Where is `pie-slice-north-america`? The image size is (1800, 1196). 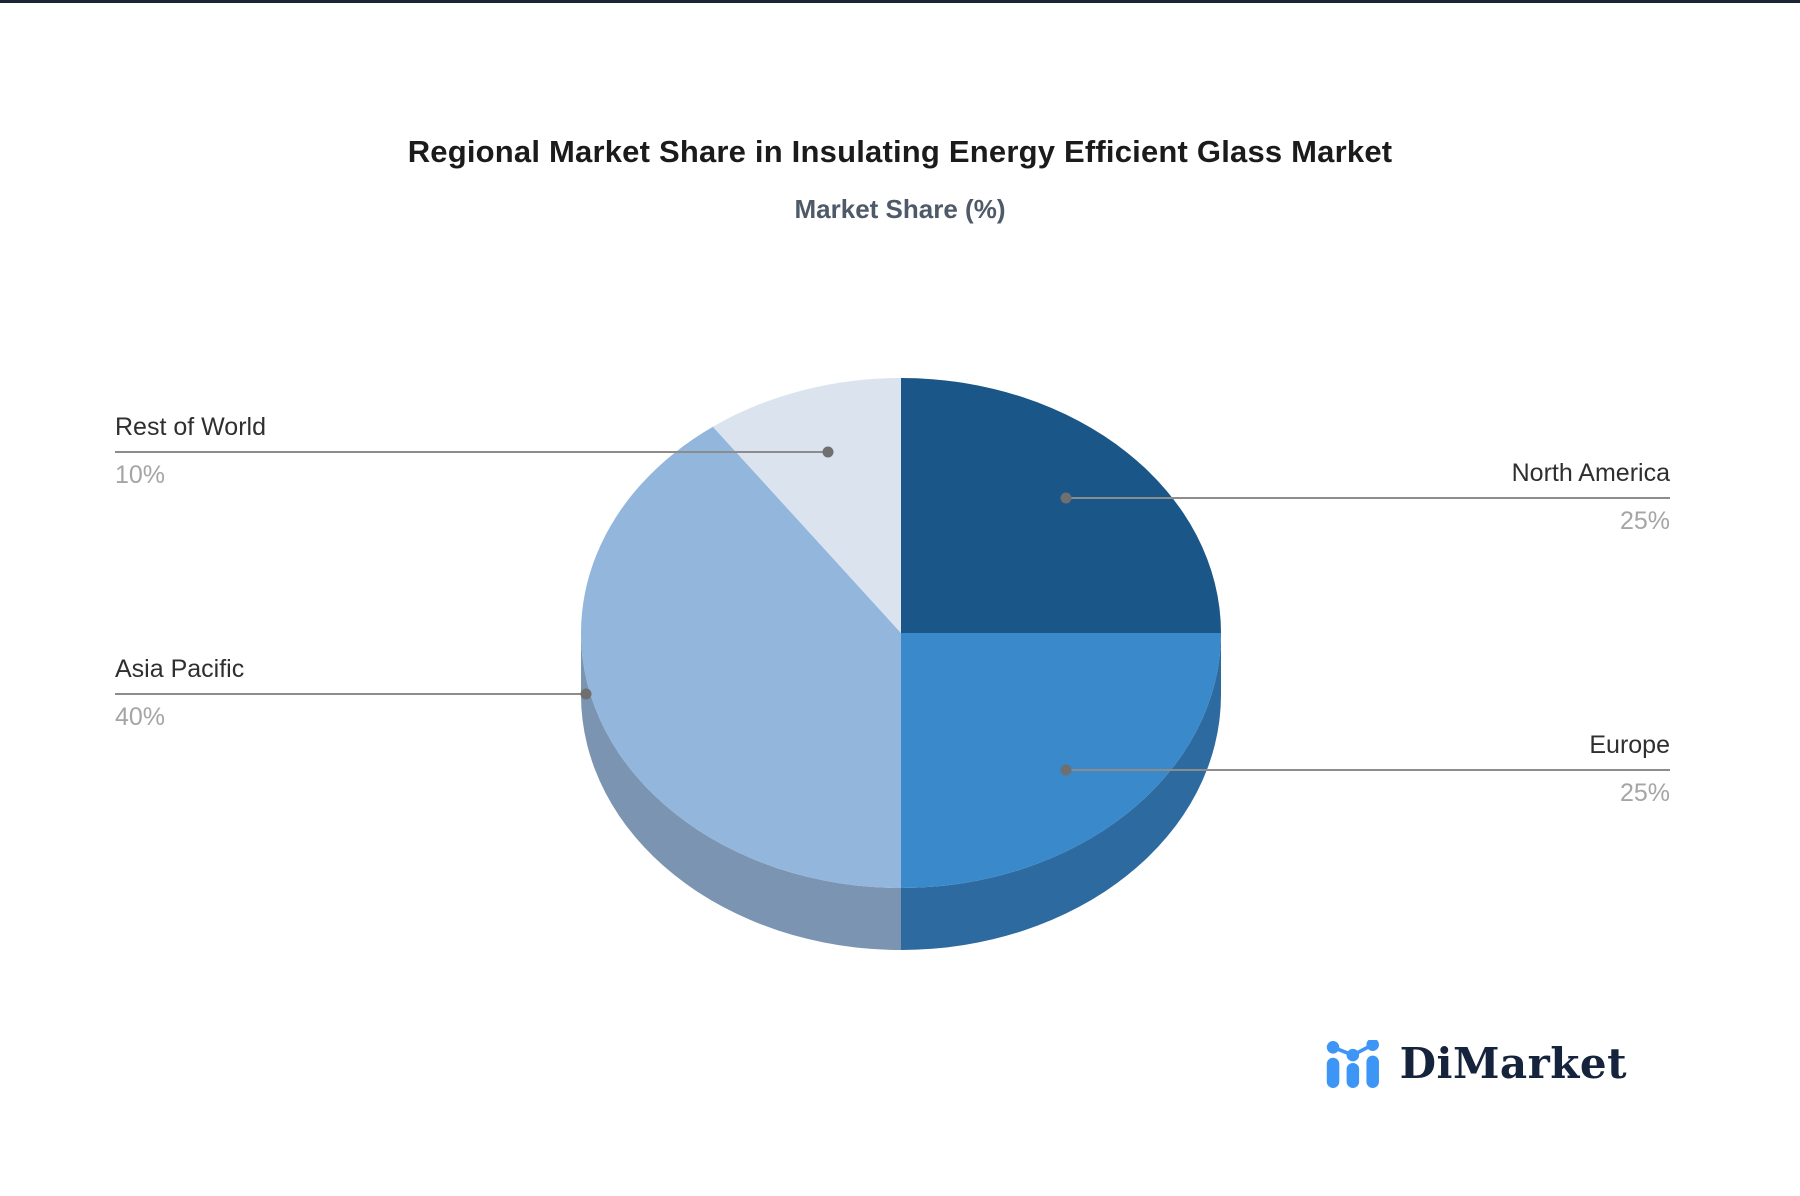
pie-slice-north-america is located at coordinates (1061, 505).